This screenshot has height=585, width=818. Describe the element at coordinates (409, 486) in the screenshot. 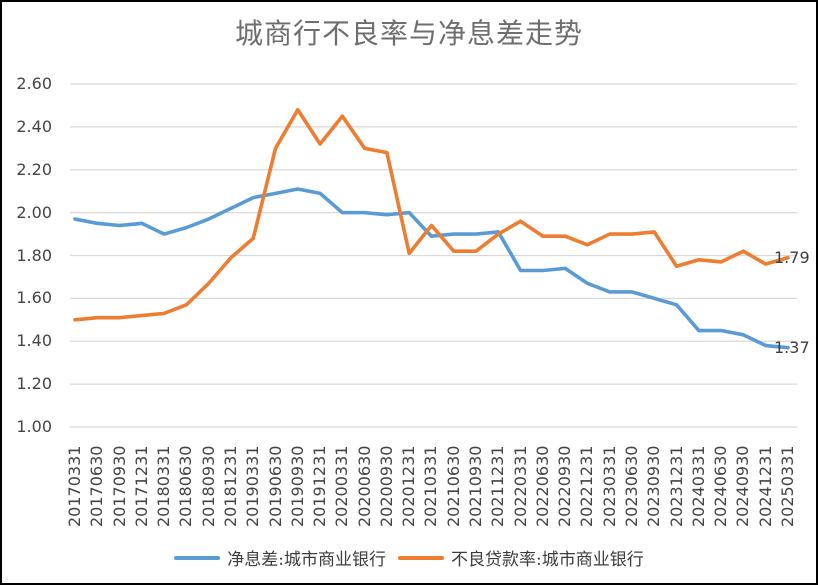

I see `x-axis-tick-label: 20201231` at that location.